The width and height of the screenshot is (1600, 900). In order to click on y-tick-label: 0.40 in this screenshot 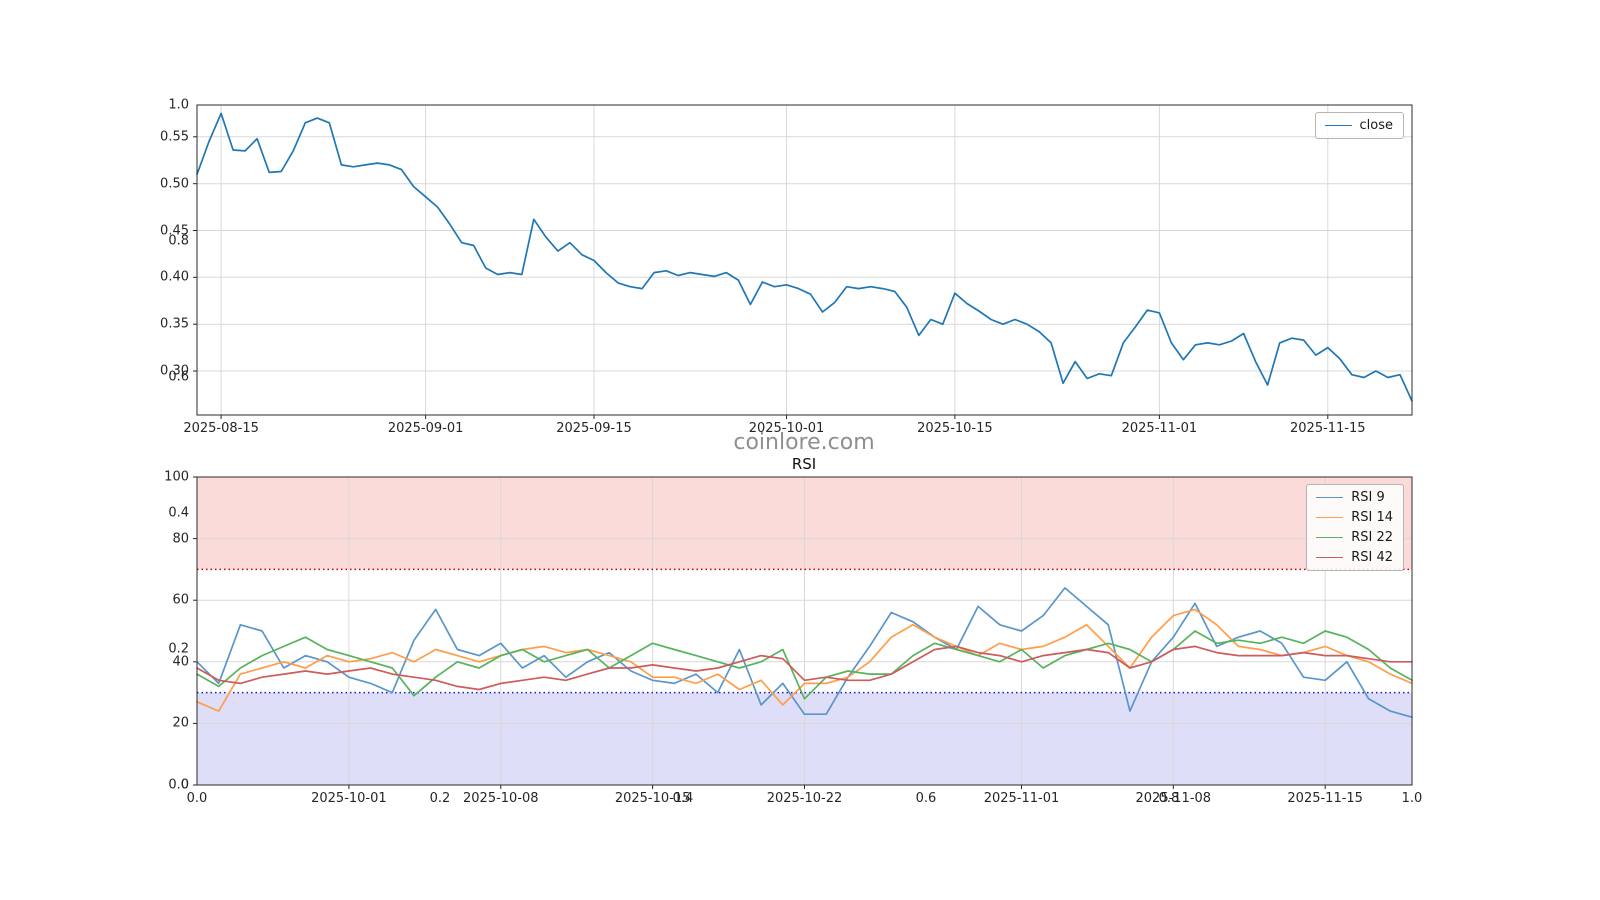, I will do `click(174, 277)`.